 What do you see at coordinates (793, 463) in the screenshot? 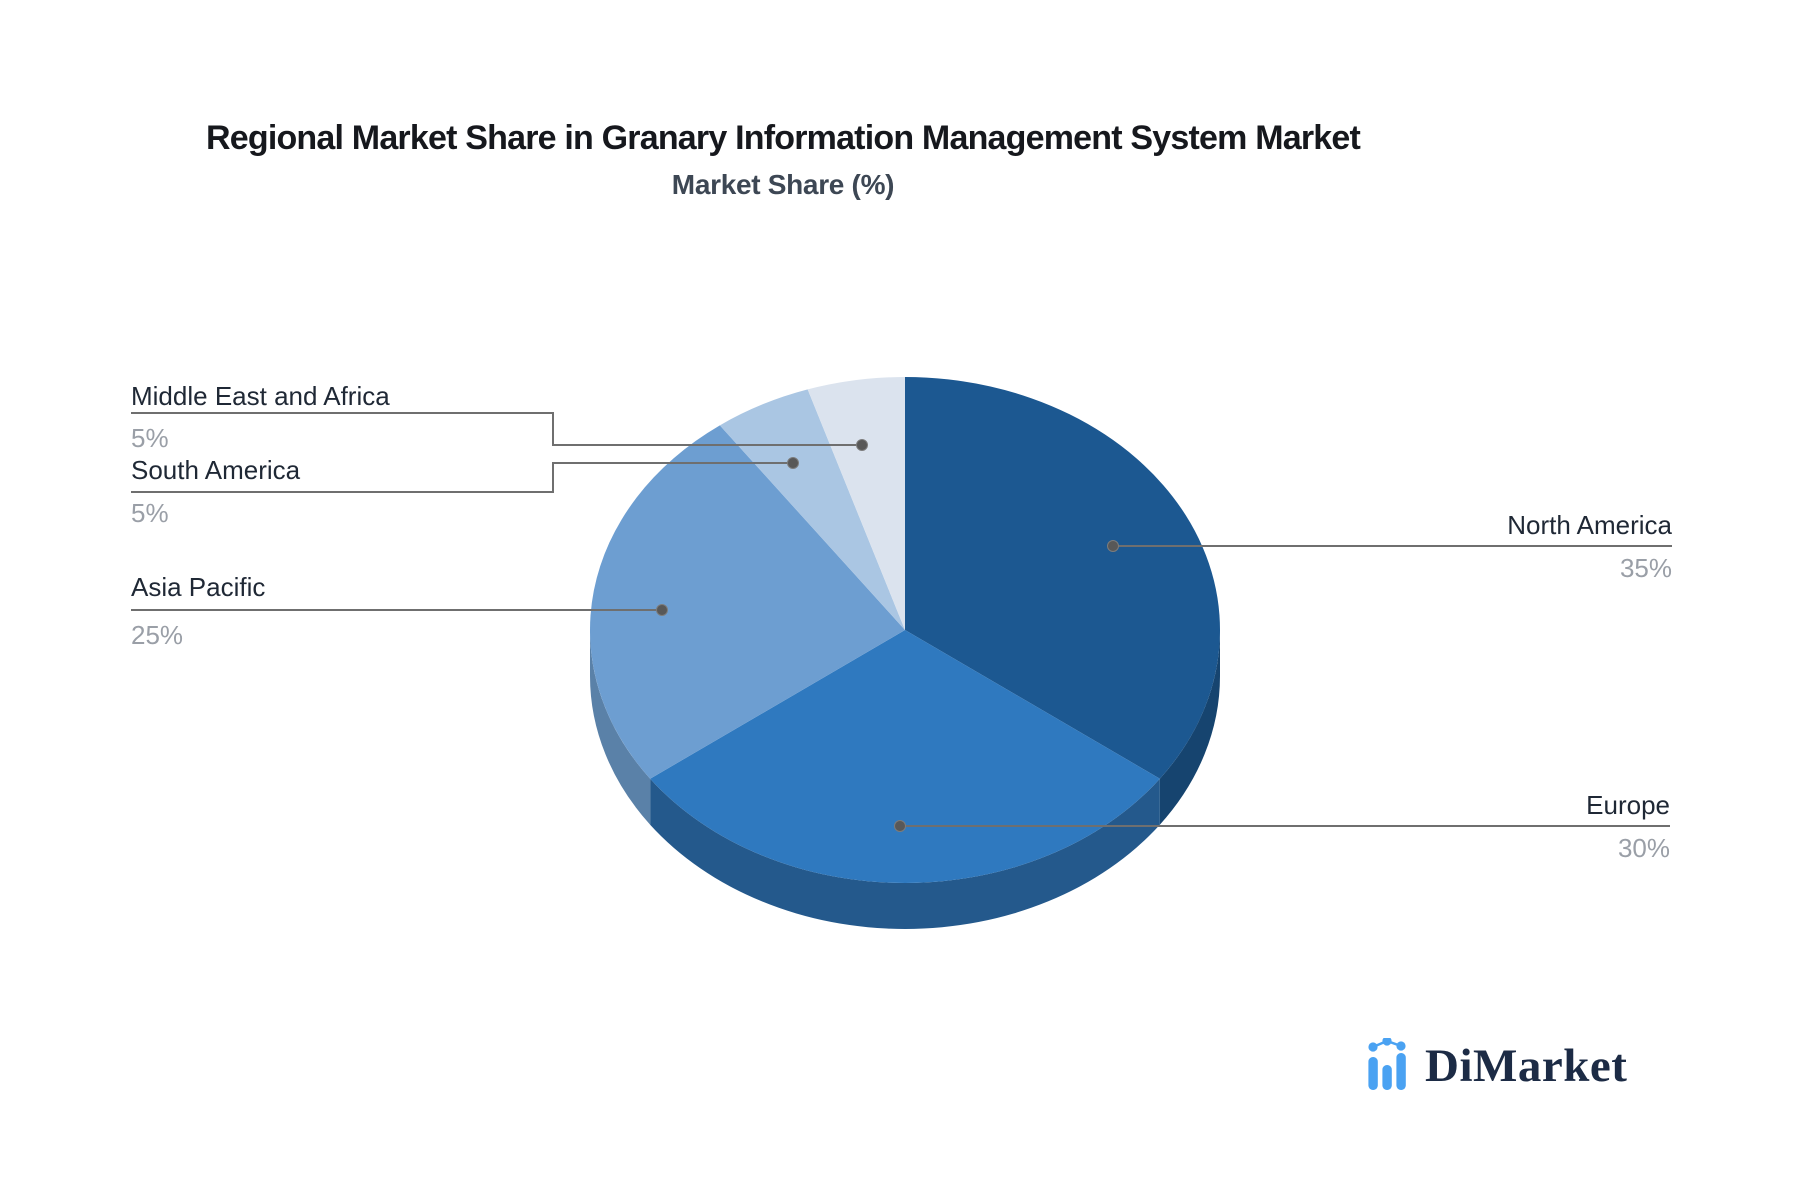
I see `leader-dot-south-america` at bounding box center [793, 463].